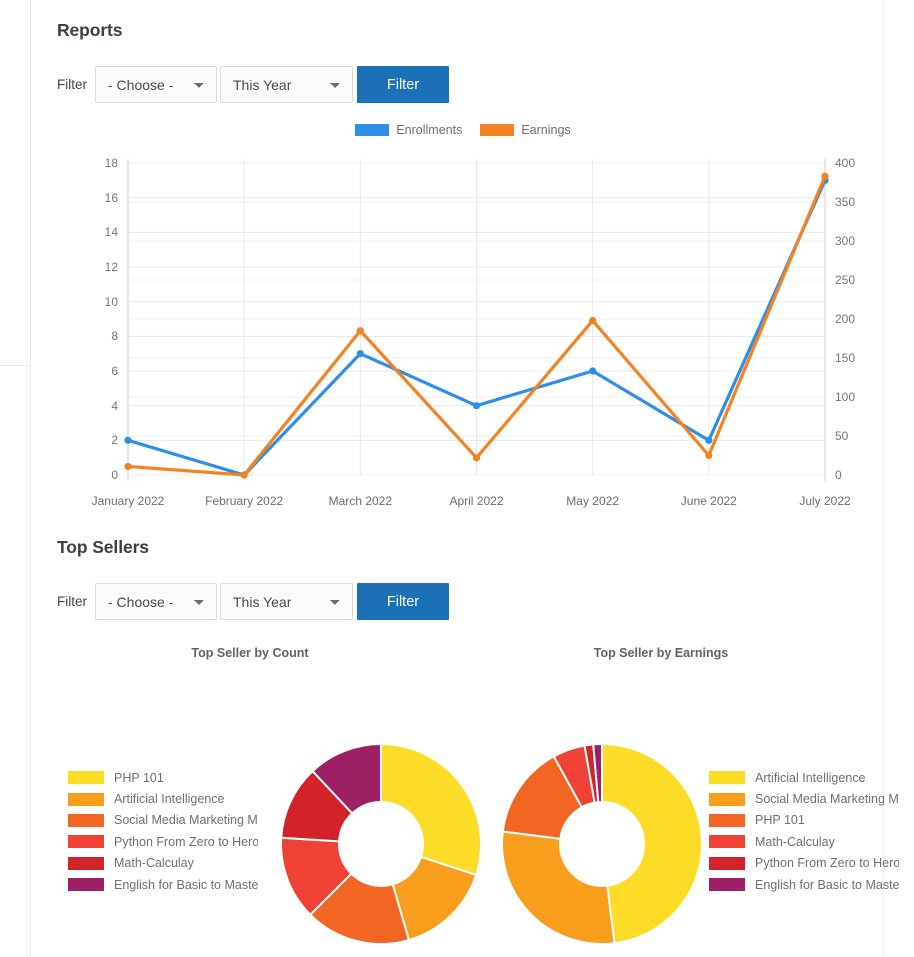 The width and height of the screenshot is (914, 957). Describe the element at coordinates (360, 501) in the screenshot. I see `x-axis-tick: March 2022` at that location.